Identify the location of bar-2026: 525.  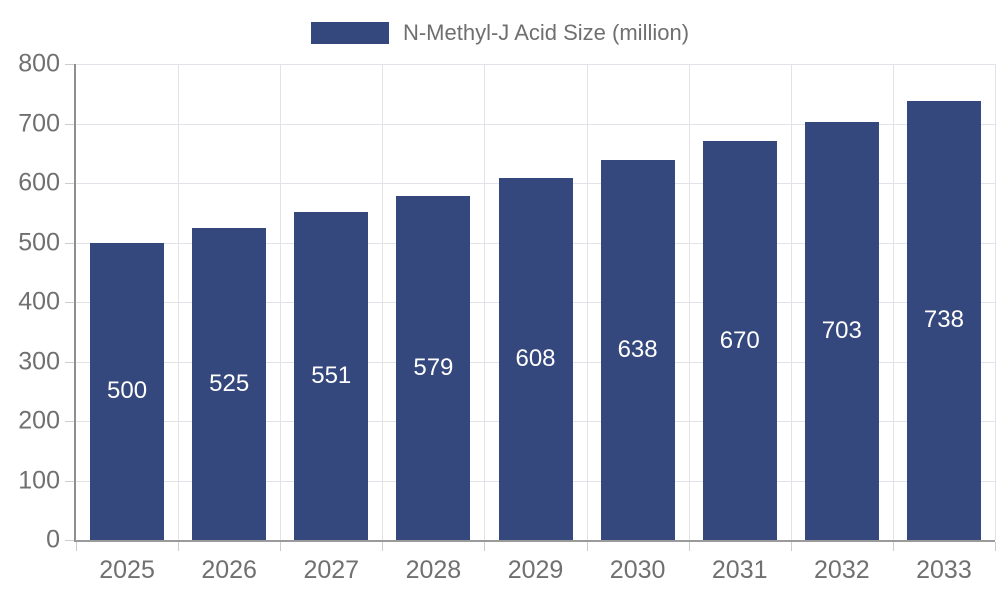
(229, 383).